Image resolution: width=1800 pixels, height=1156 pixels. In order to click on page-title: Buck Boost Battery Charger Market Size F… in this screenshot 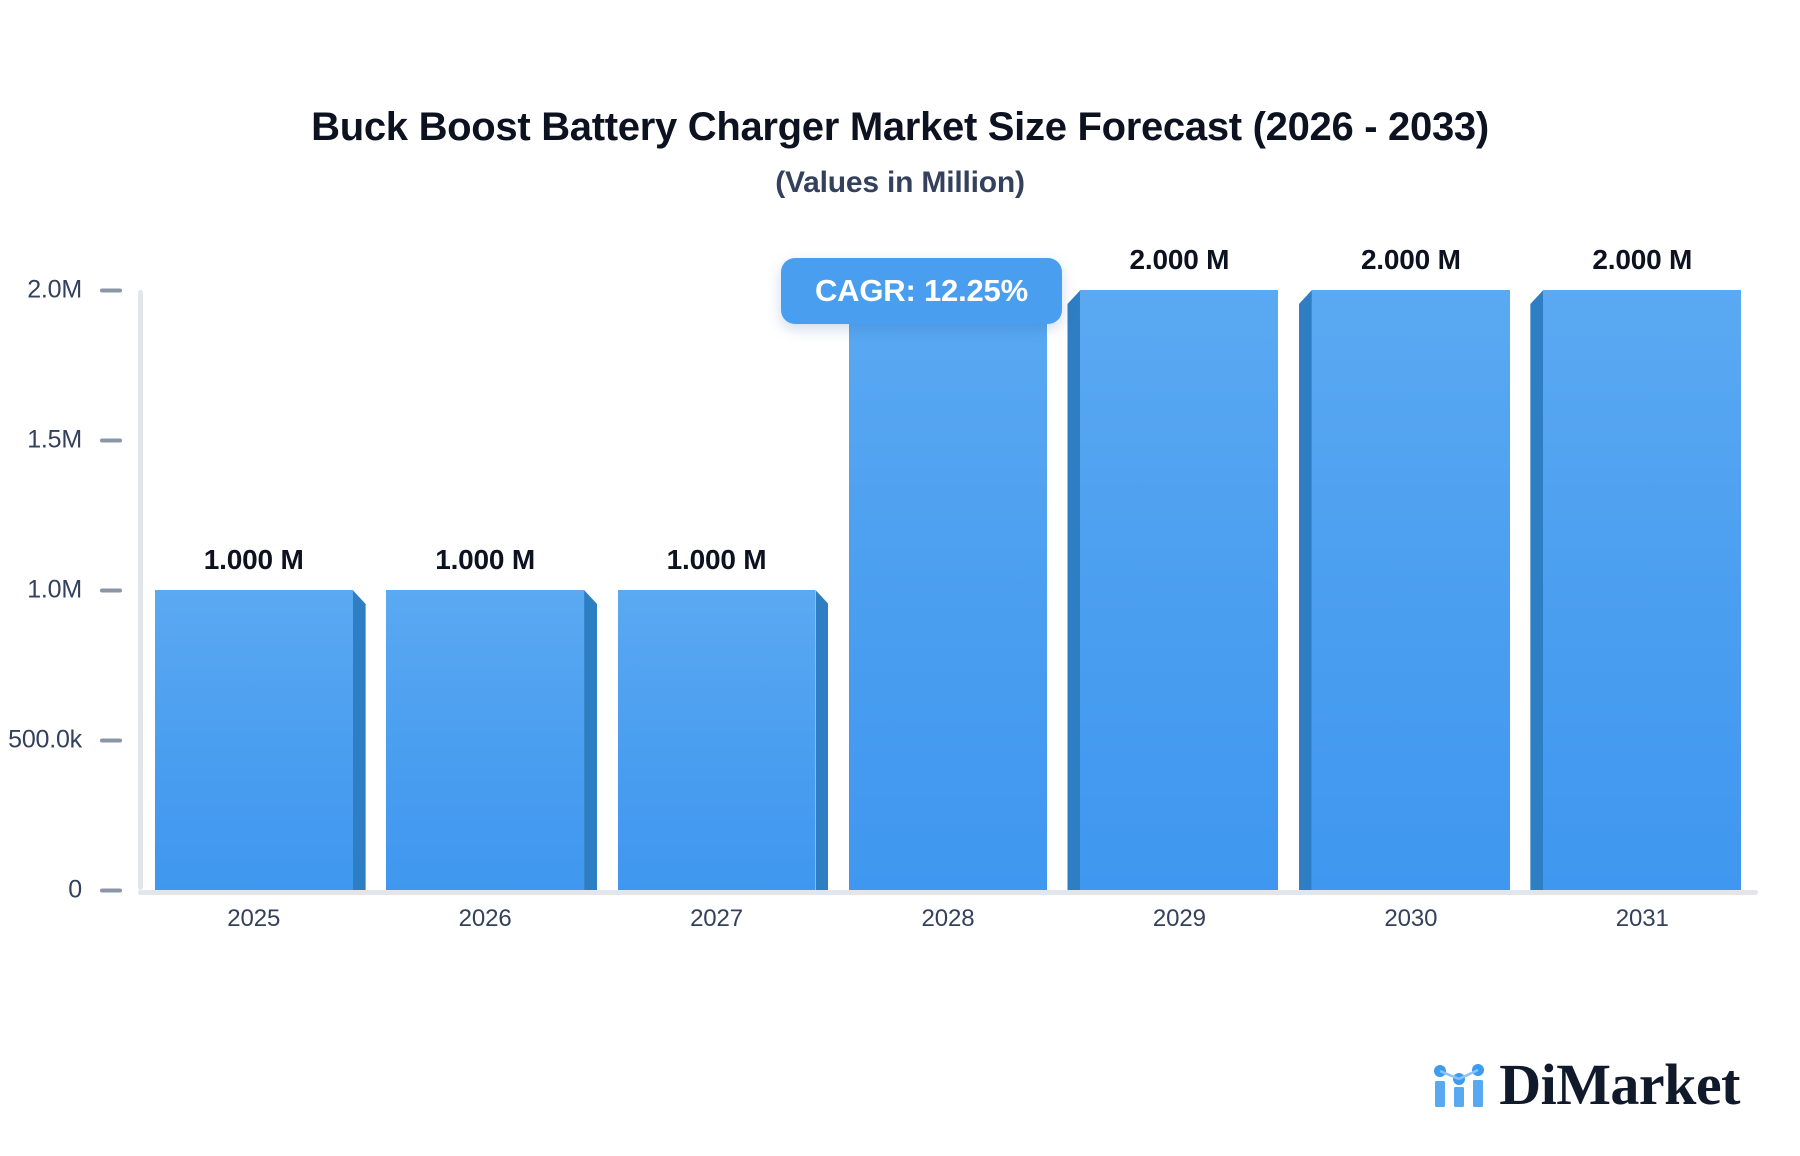, I will do `click(900, 127)`.